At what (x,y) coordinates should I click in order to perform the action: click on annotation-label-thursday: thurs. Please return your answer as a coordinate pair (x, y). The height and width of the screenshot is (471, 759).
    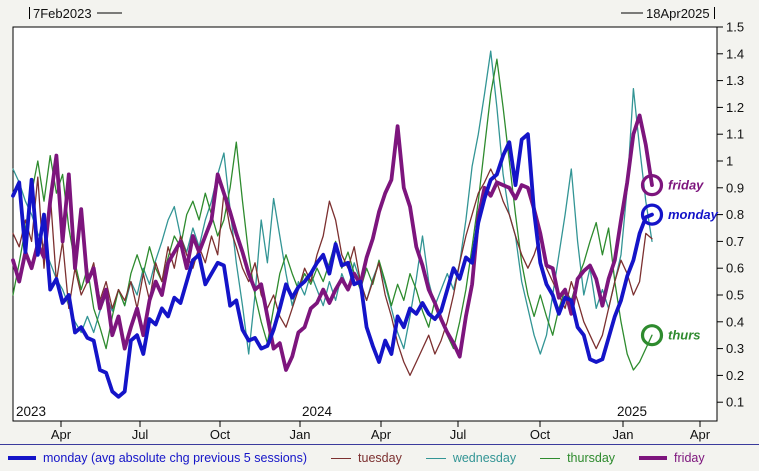
    Looking at the image, I should click on (684, 335).